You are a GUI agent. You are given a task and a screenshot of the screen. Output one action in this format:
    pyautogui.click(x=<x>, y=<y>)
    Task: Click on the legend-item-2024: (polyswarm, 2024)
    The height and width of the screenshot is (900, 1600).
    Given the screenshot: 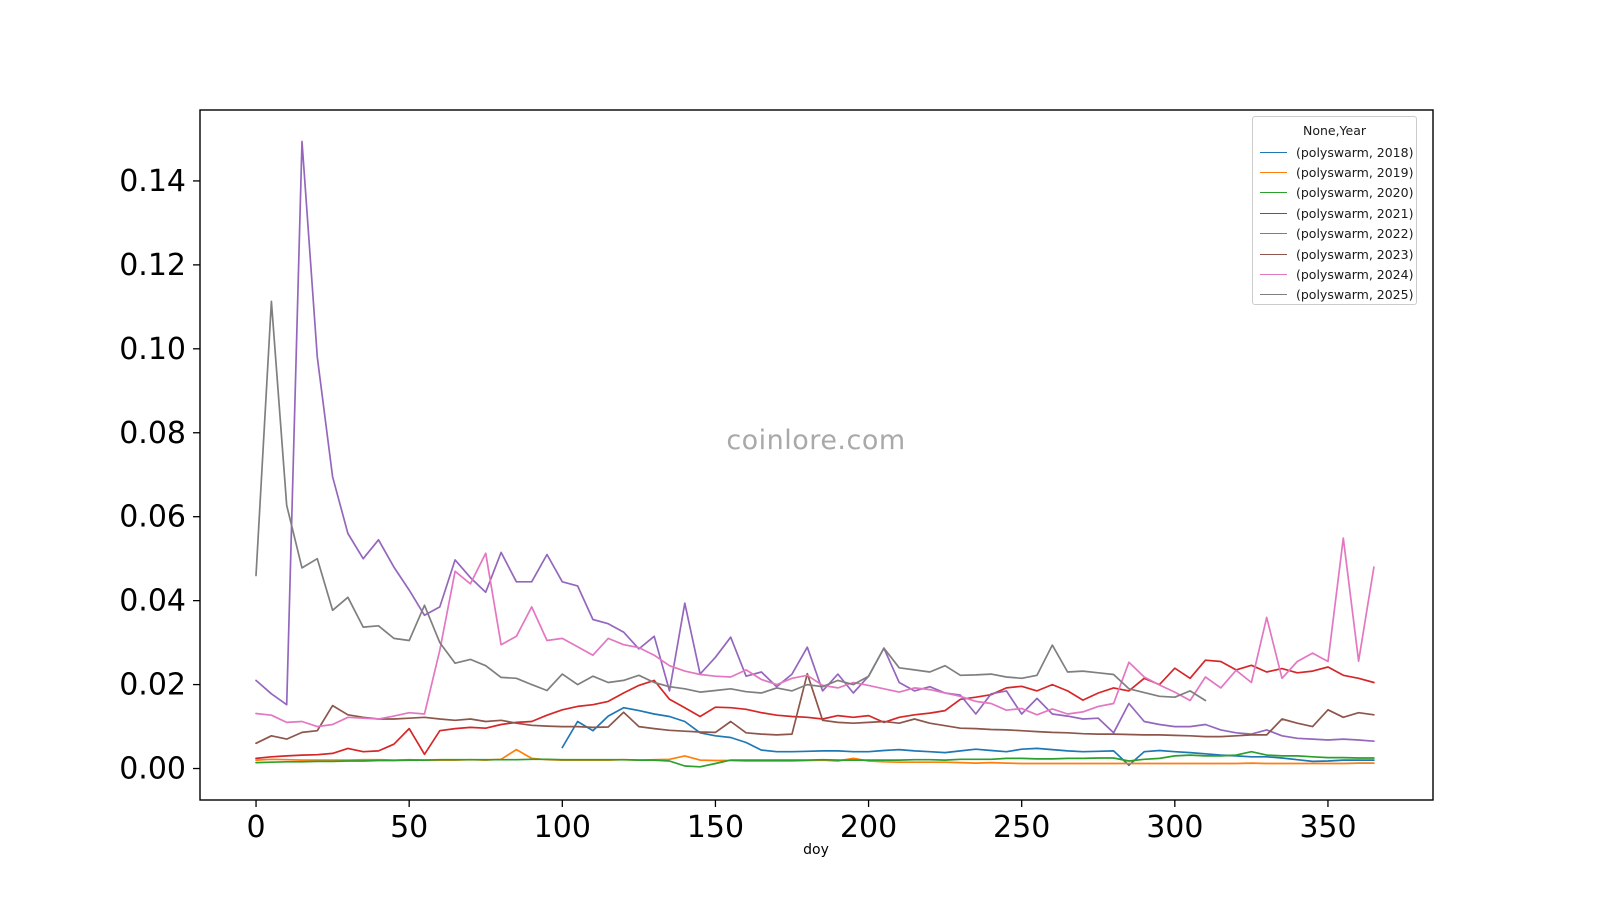 What is the action you would take?
    pyautogui.click(x=1334, y=274)
    